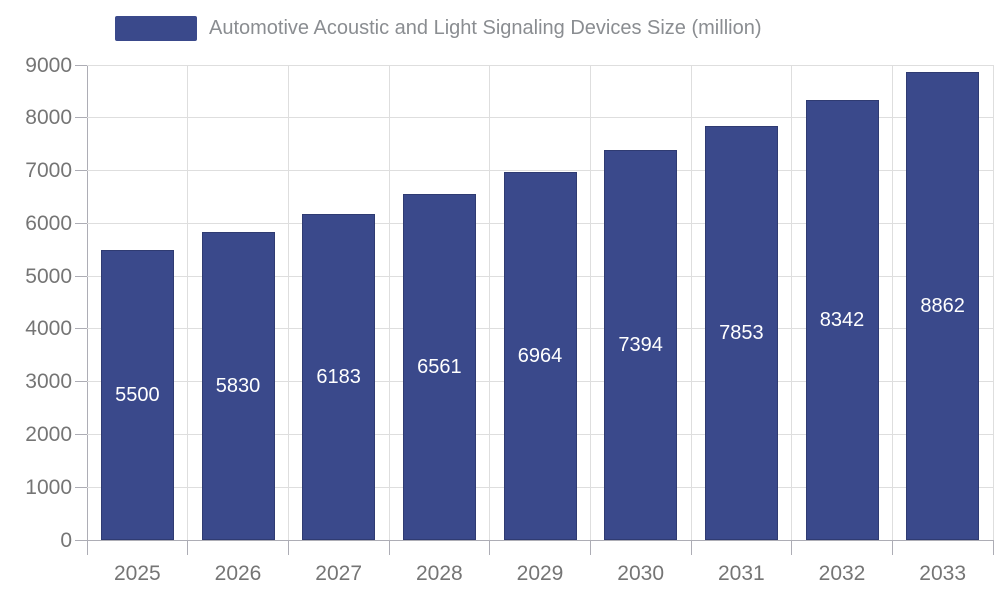 The height and width of the screenshot is (600, 1000). Describe the element at coordinates (641, 573) in the screenshot. I see `x-axis-label-2030: 2030` at that location.